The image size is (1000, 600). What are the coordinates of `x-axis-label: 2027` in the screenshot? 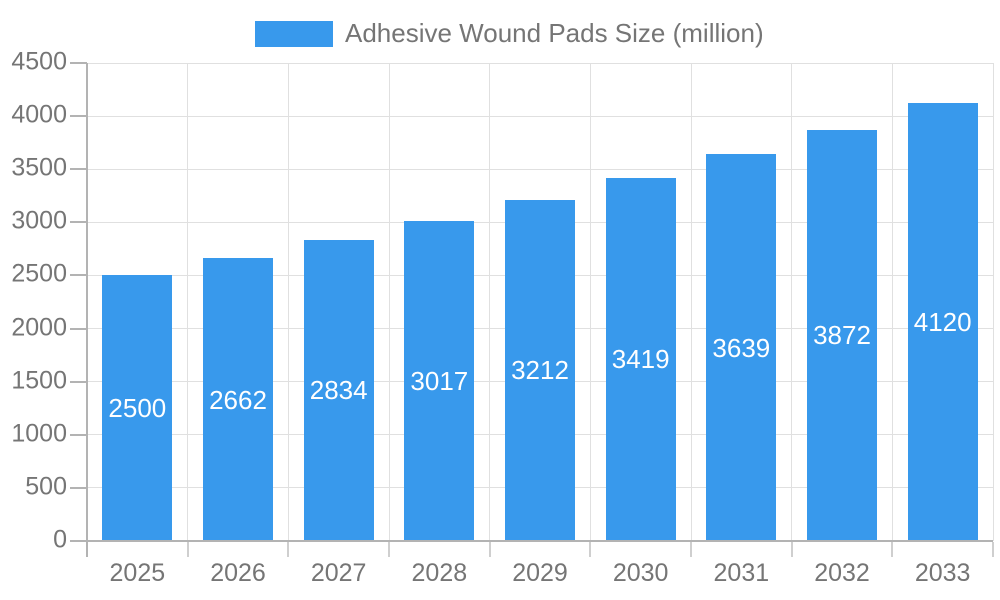 It's located at (338, 573).